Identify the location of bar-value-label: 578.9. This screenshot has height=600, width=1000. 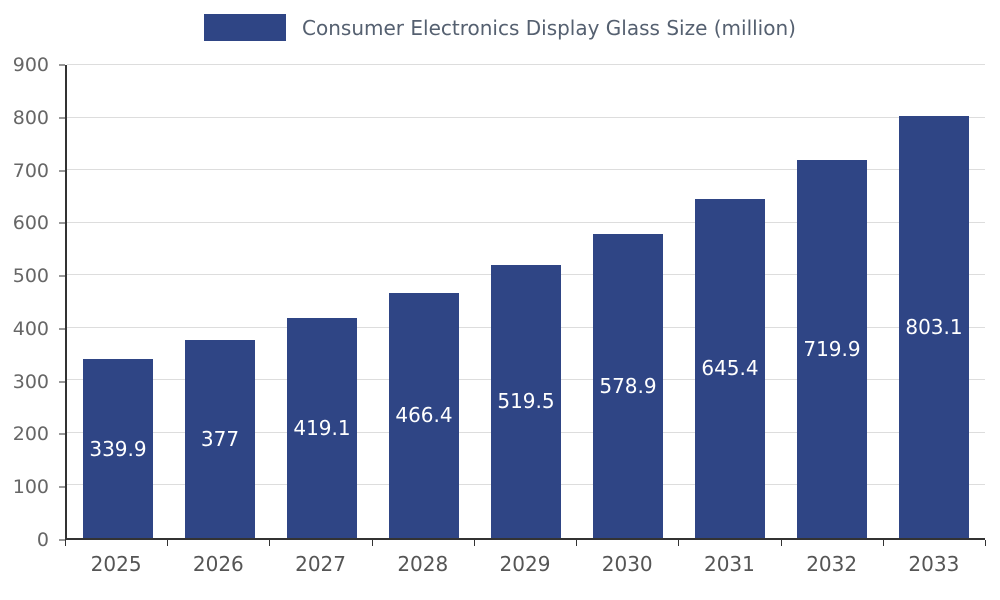
(628, 385).